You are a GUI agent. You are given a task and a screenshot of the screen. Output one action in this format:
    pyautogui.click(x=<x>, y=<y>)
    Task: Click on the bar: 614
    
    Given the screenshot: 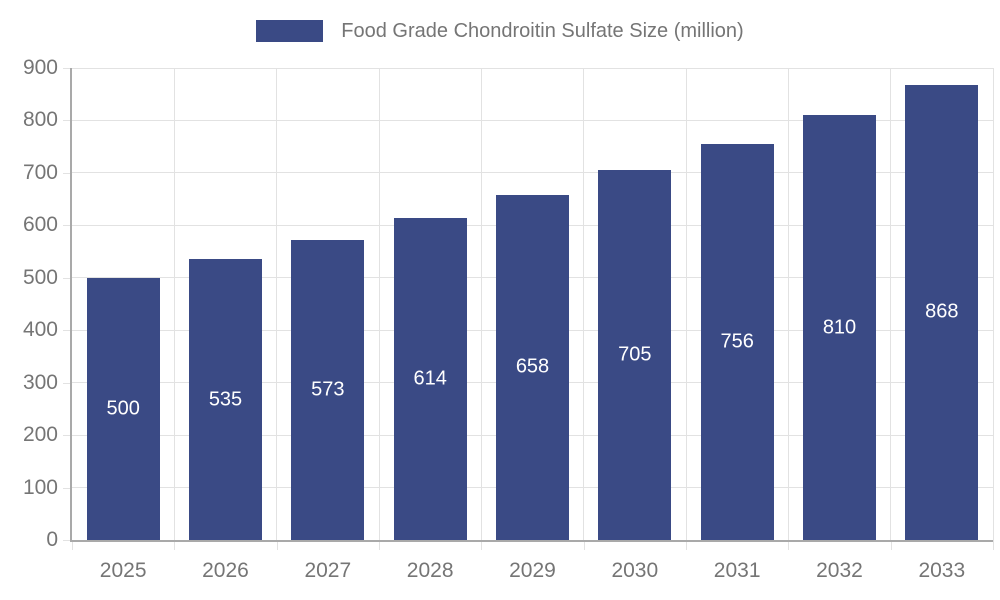 What is the action you would take?
    pyautogui.click(x=430, y=379)
    